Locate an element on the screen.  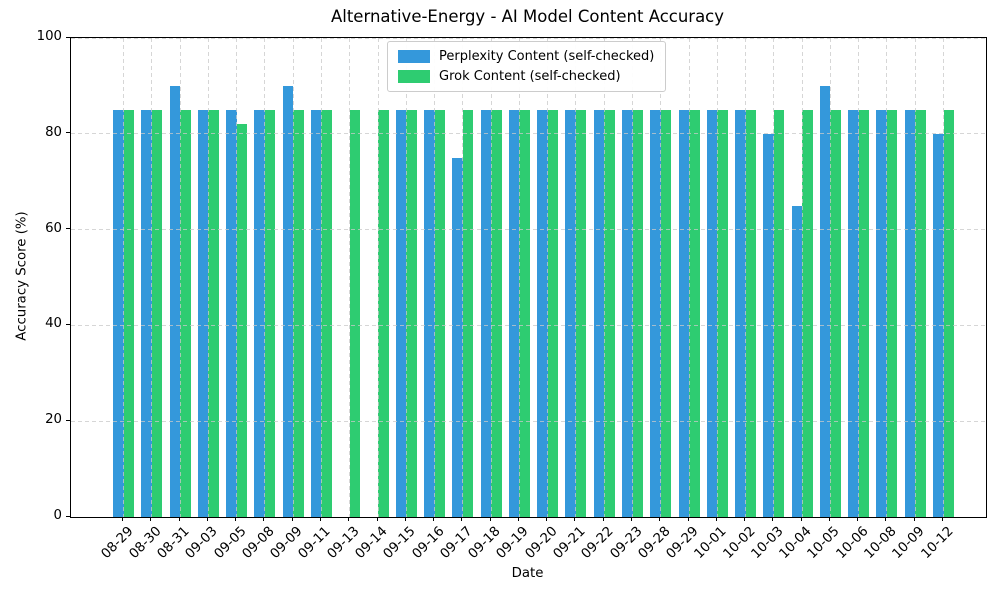
legend-item-grok: Grok Content (self-checked) is located at coordinates (526, 76).